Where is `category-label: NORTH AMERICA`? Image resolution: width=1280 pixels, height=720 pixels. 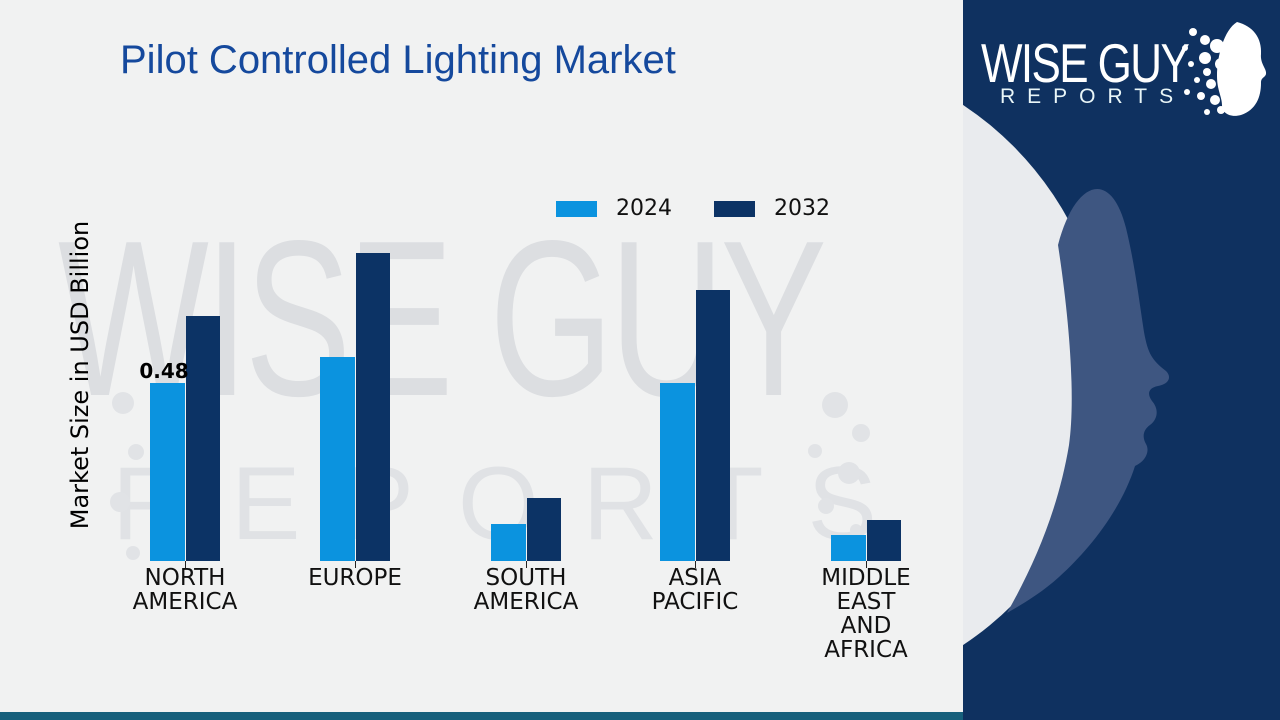 category-label: NORTH AMERICA is located at coordinates (185, 590).